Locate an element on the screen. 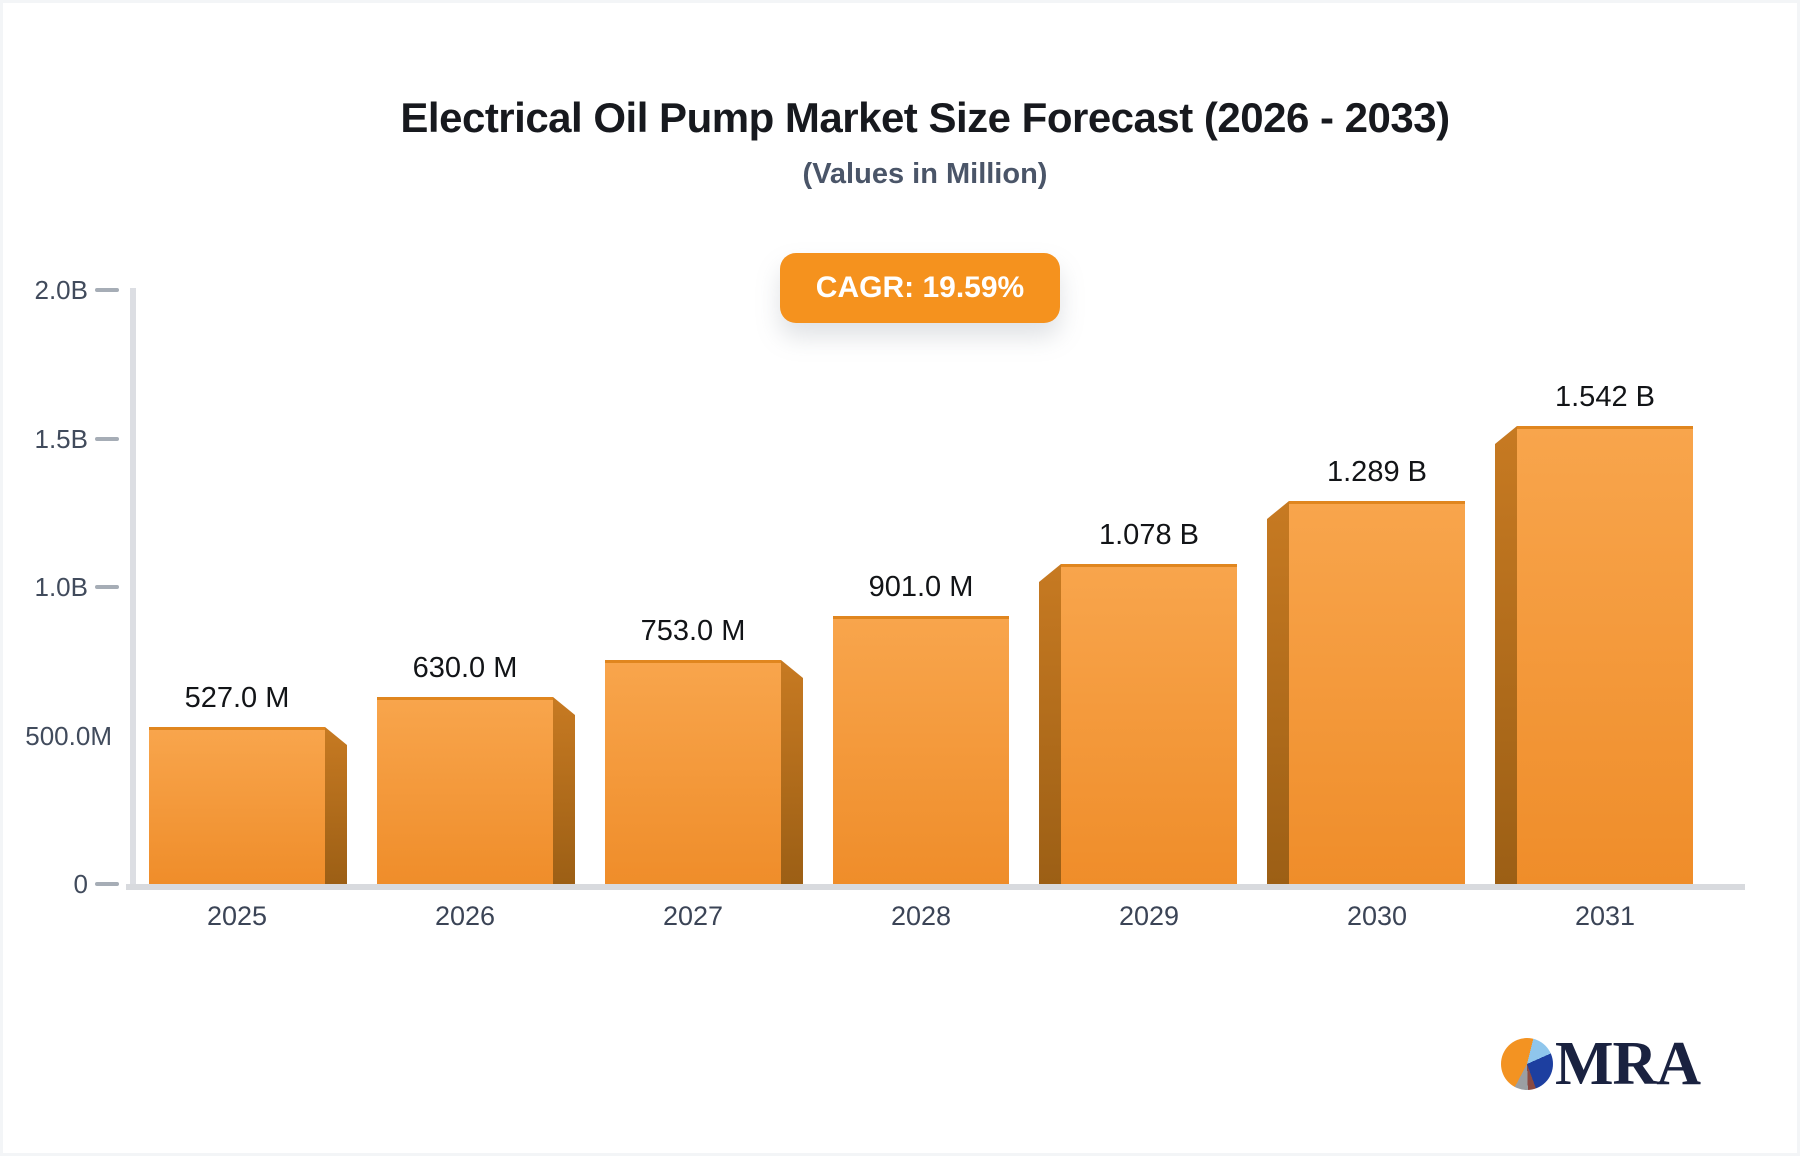 This screenshot has height=1156, width=1800. y-tick-label-500.0M: 500.0M is located at coordinates (68, 735).